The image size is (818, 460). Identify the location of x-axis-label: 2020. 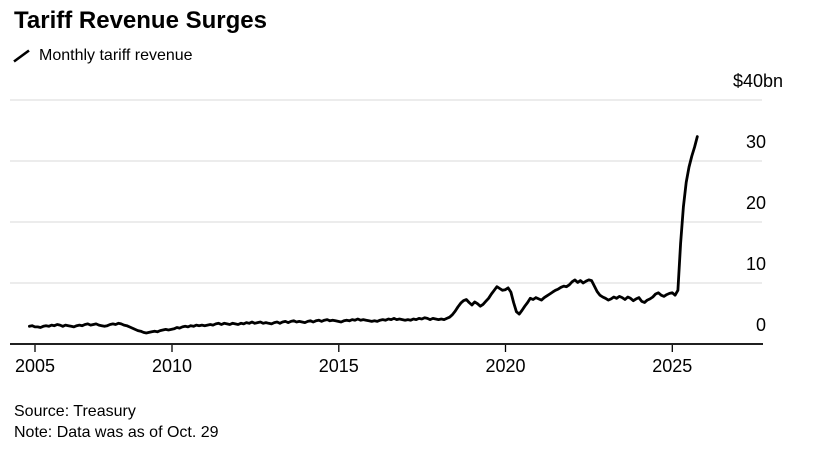
(505, 366).